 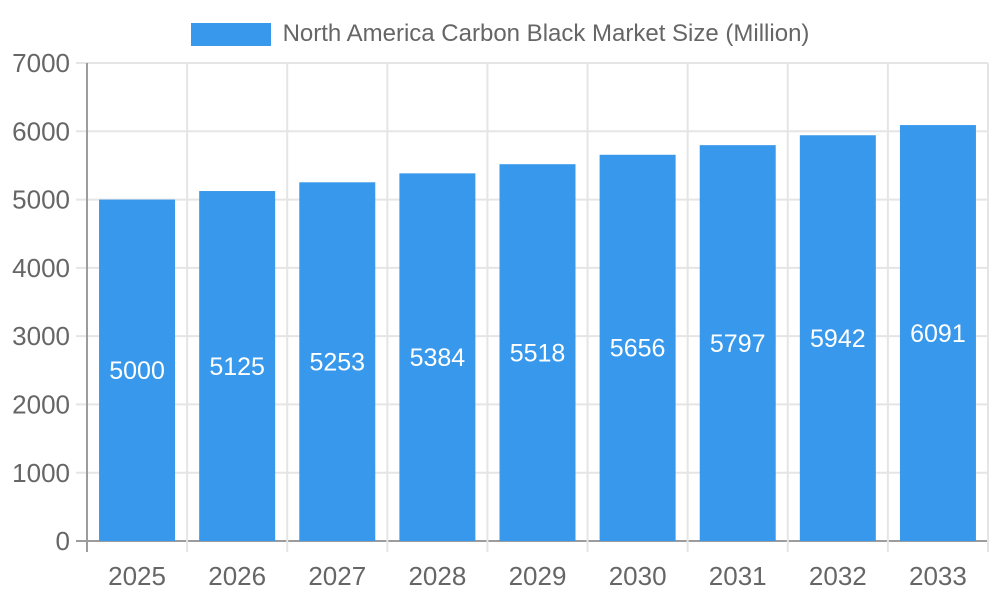 What do you see at coordinates (137, 576) in the screenshot?
I see `x-axis-tick-label: 2025` at bounding box center [137, 576].